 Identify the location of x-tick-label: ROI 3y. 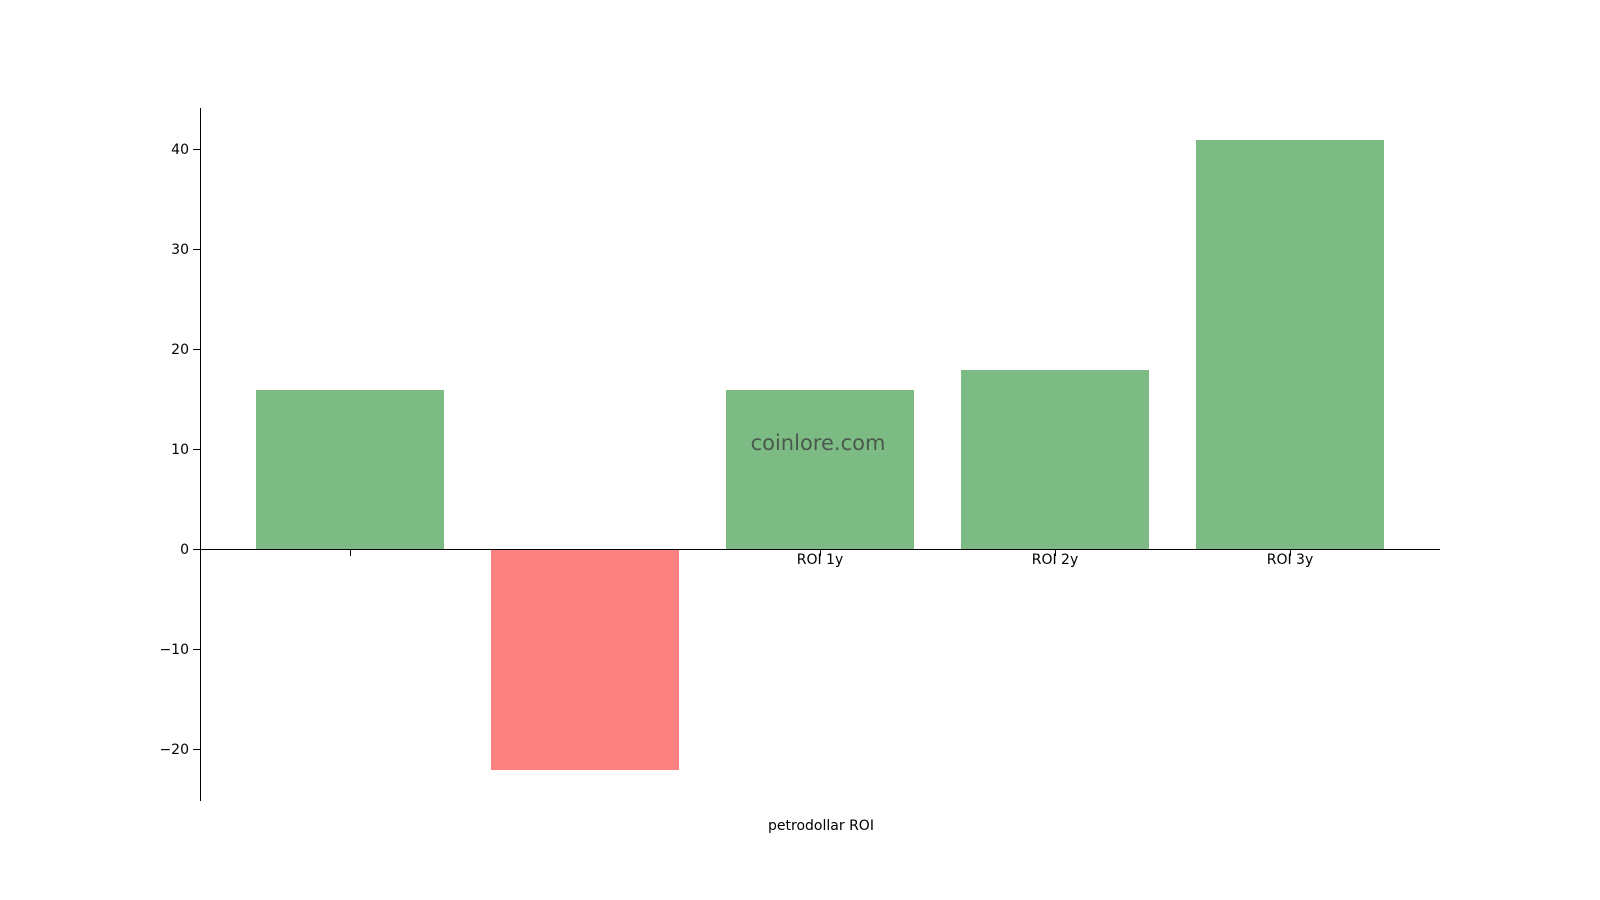
(1290, 560).